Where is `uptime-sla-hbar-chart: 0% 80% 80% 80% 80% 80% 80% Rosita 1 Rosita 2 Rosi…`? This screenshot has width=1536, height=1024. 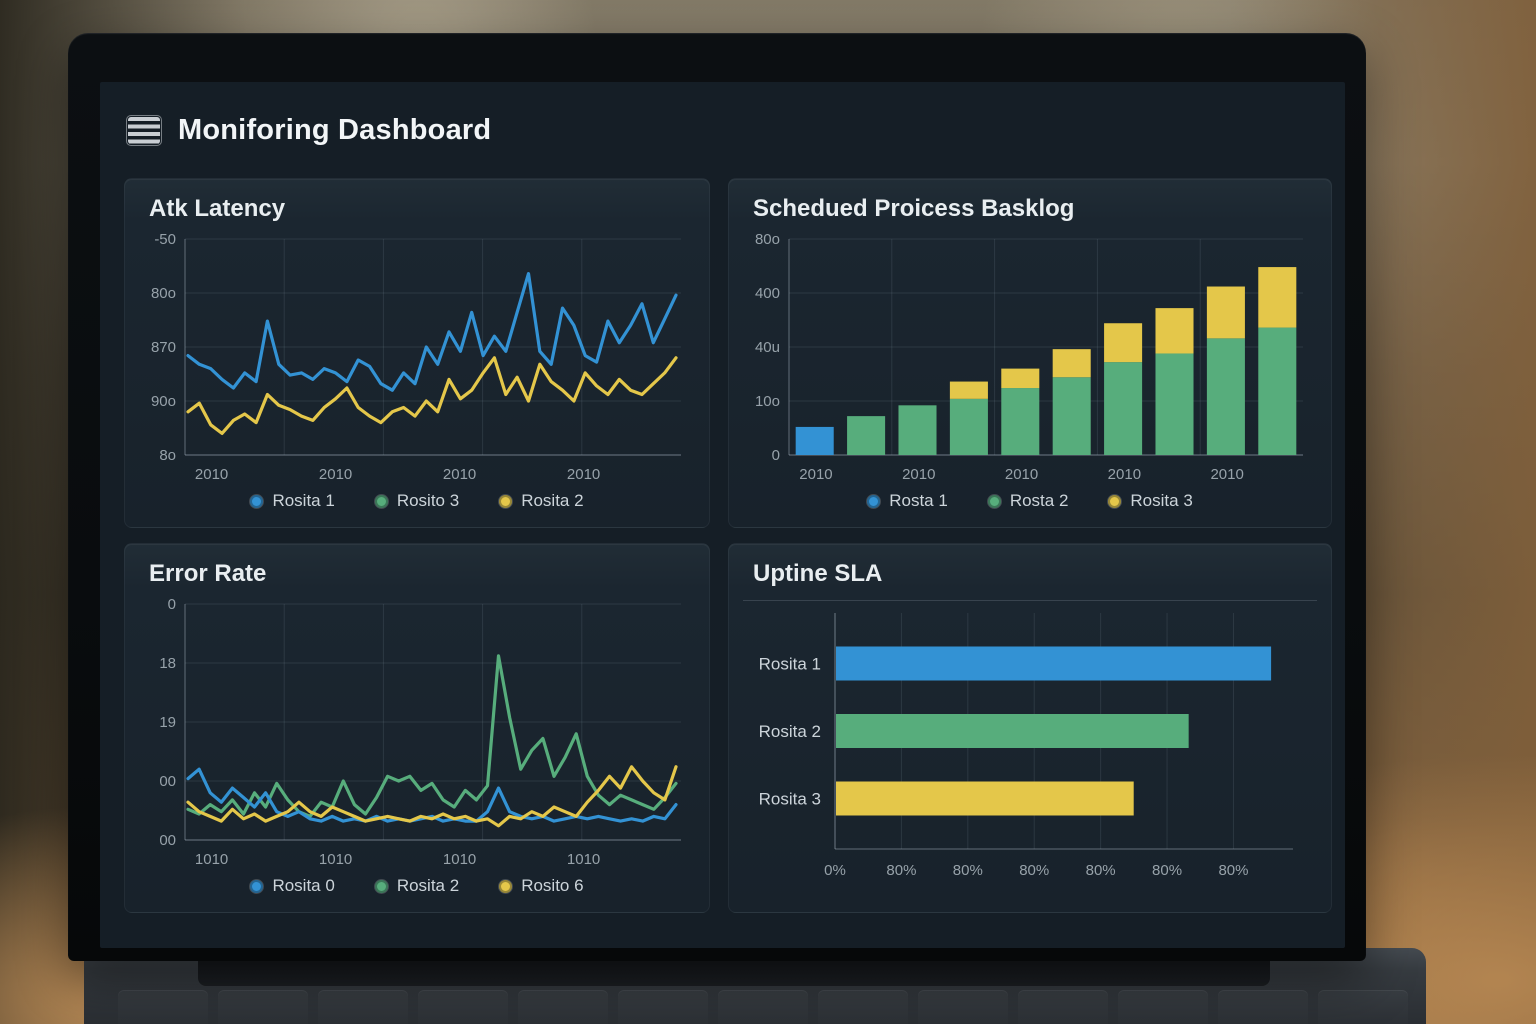 uptime-sla-hbar-chart: 0% 80% 80% 80% 80% 80% 80% Rosita 1 Rosita 2 Rosi… is located at coordinates (1027, 753).